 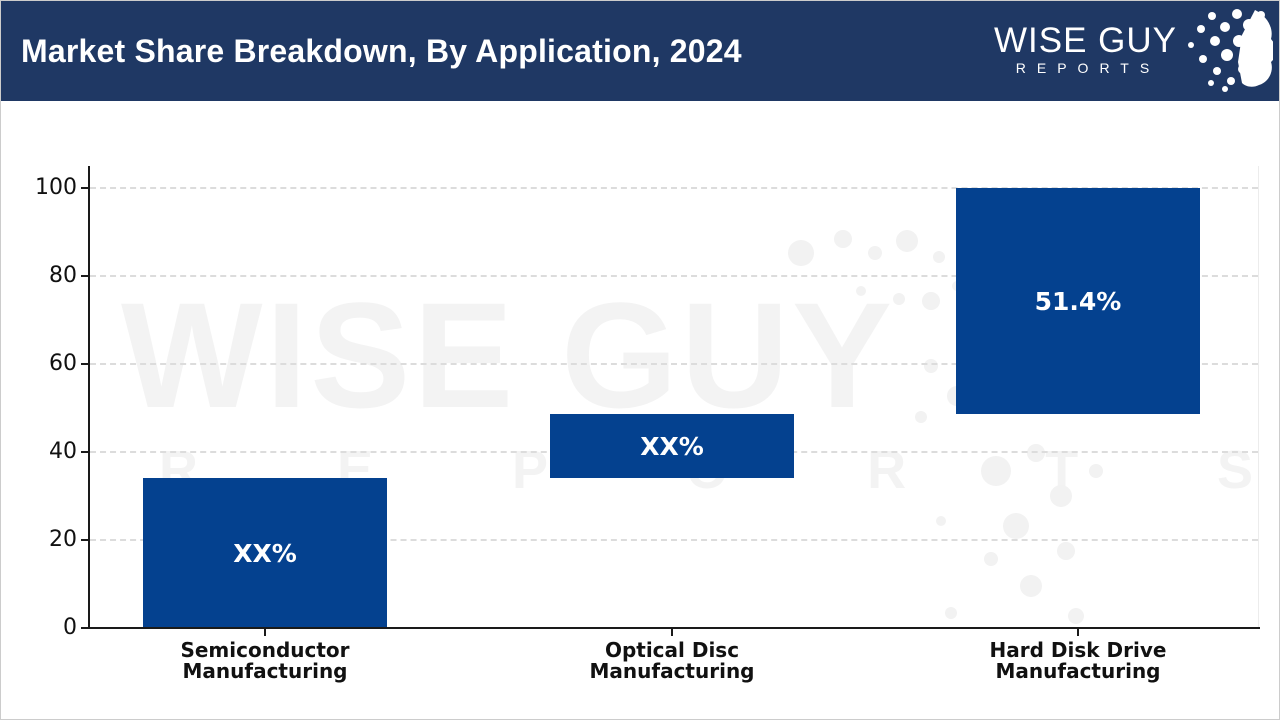 I want to click on x-label-line1: Semiconductor, so click(x=265, y=650).